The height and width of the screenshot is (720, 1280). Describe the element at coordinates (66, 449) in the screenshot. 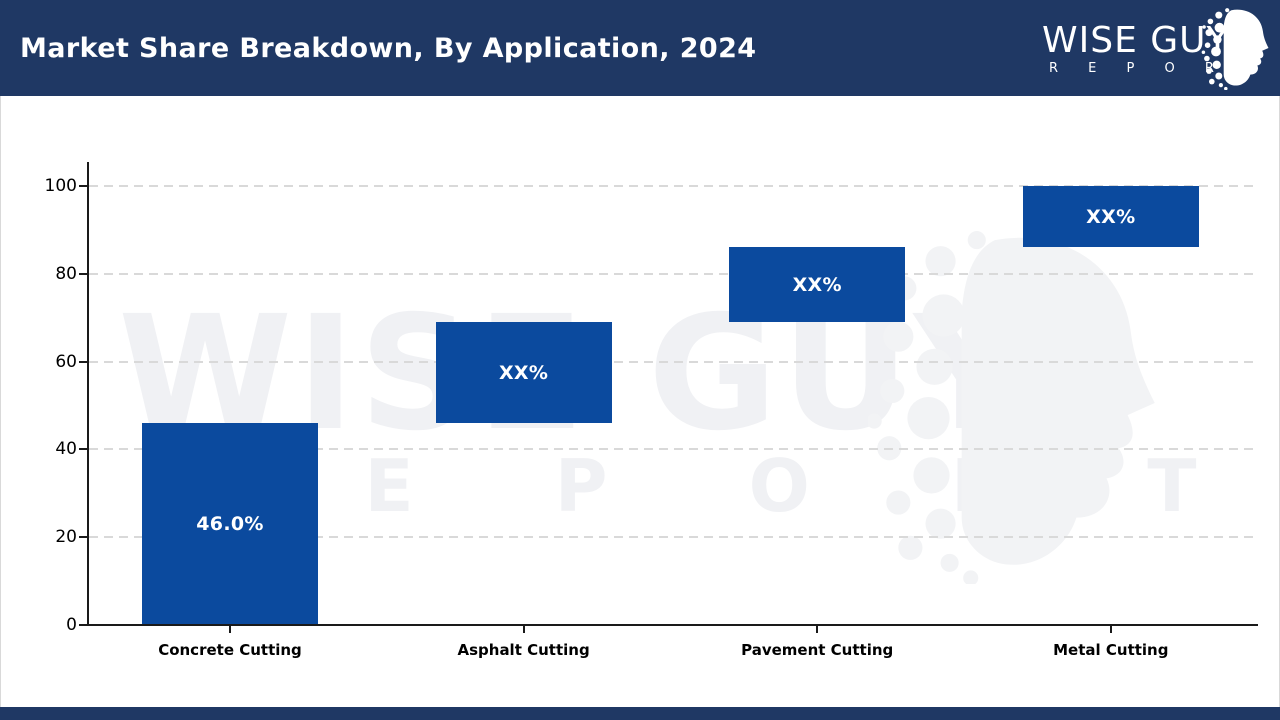

I see `y-tick-label-40: 40` at that location.